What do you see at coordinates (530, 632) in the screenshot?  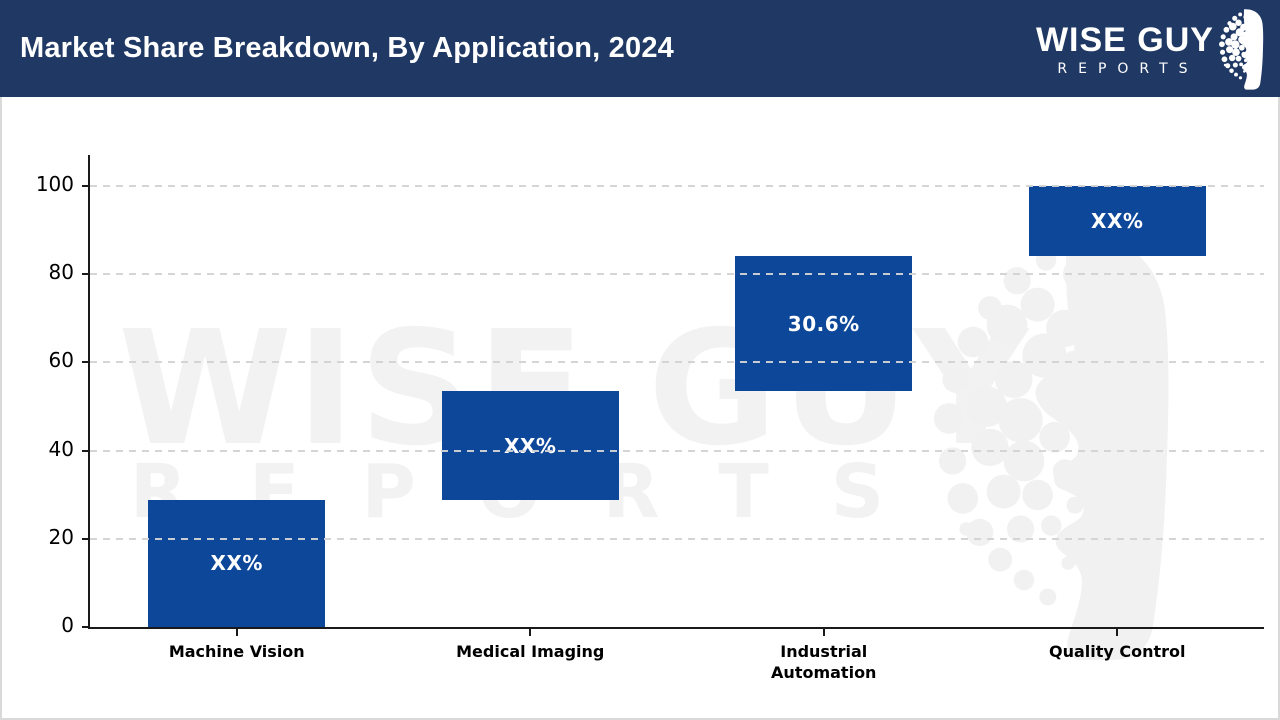 I see `x-tickmark-medical-imaging` at bounding box center [530, 632].